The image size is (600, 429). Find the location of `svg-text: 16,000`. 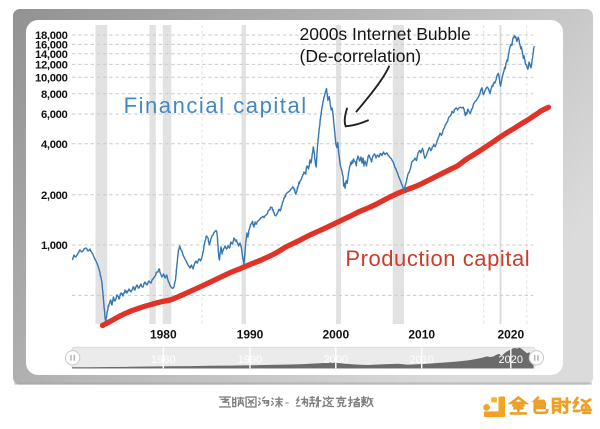

svg-text: 16,000 is located at coordinates (51, 45).